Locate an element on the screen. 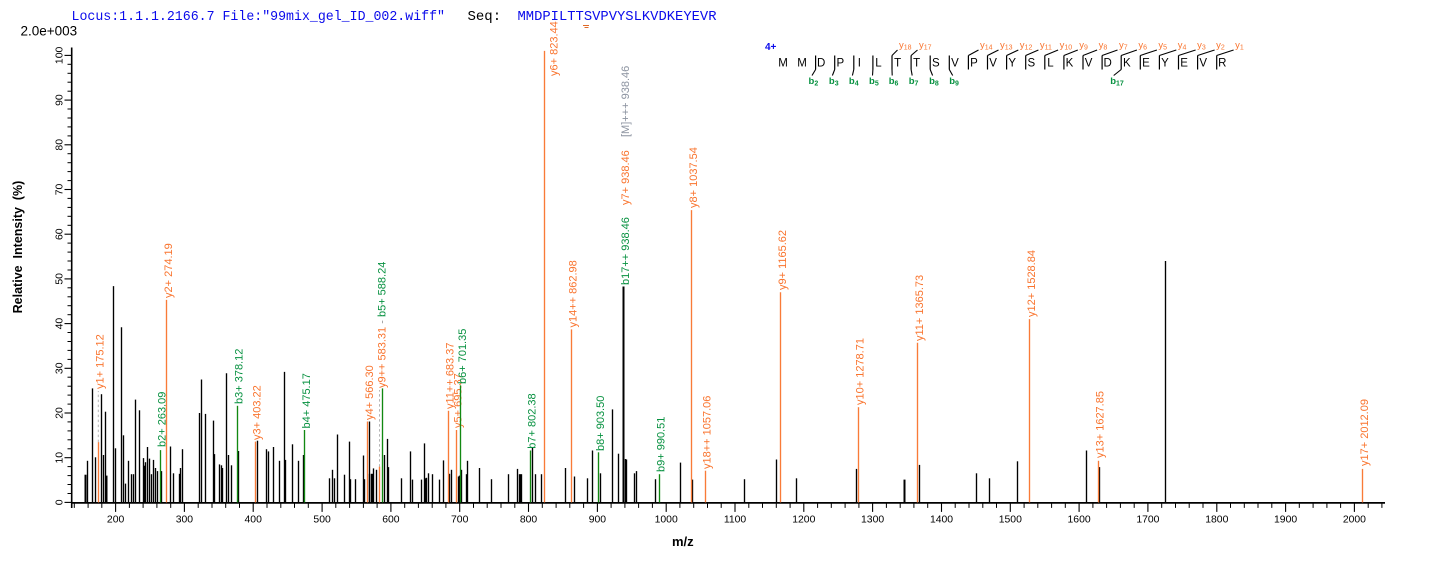 The width and height of the screenshot is (1436, 562). svg-text: 0 is located at coordinates (60, 502).